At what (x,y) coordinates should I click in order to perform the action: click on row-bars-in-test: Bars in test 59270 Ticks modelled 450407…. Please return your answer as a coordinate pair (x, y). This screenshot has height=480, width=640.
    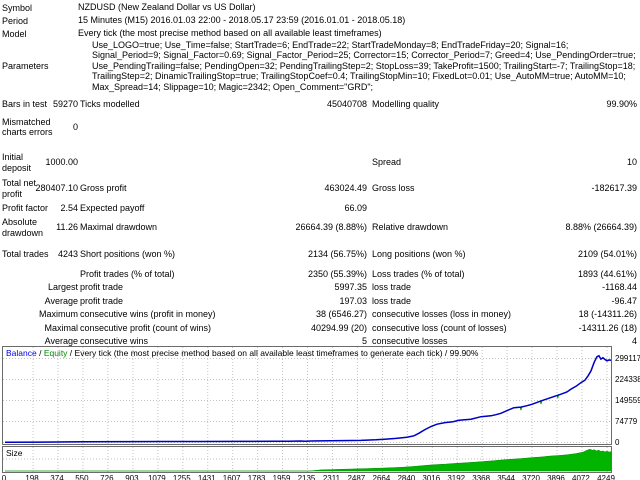
    Looking at the image, I should click on (319, 103).